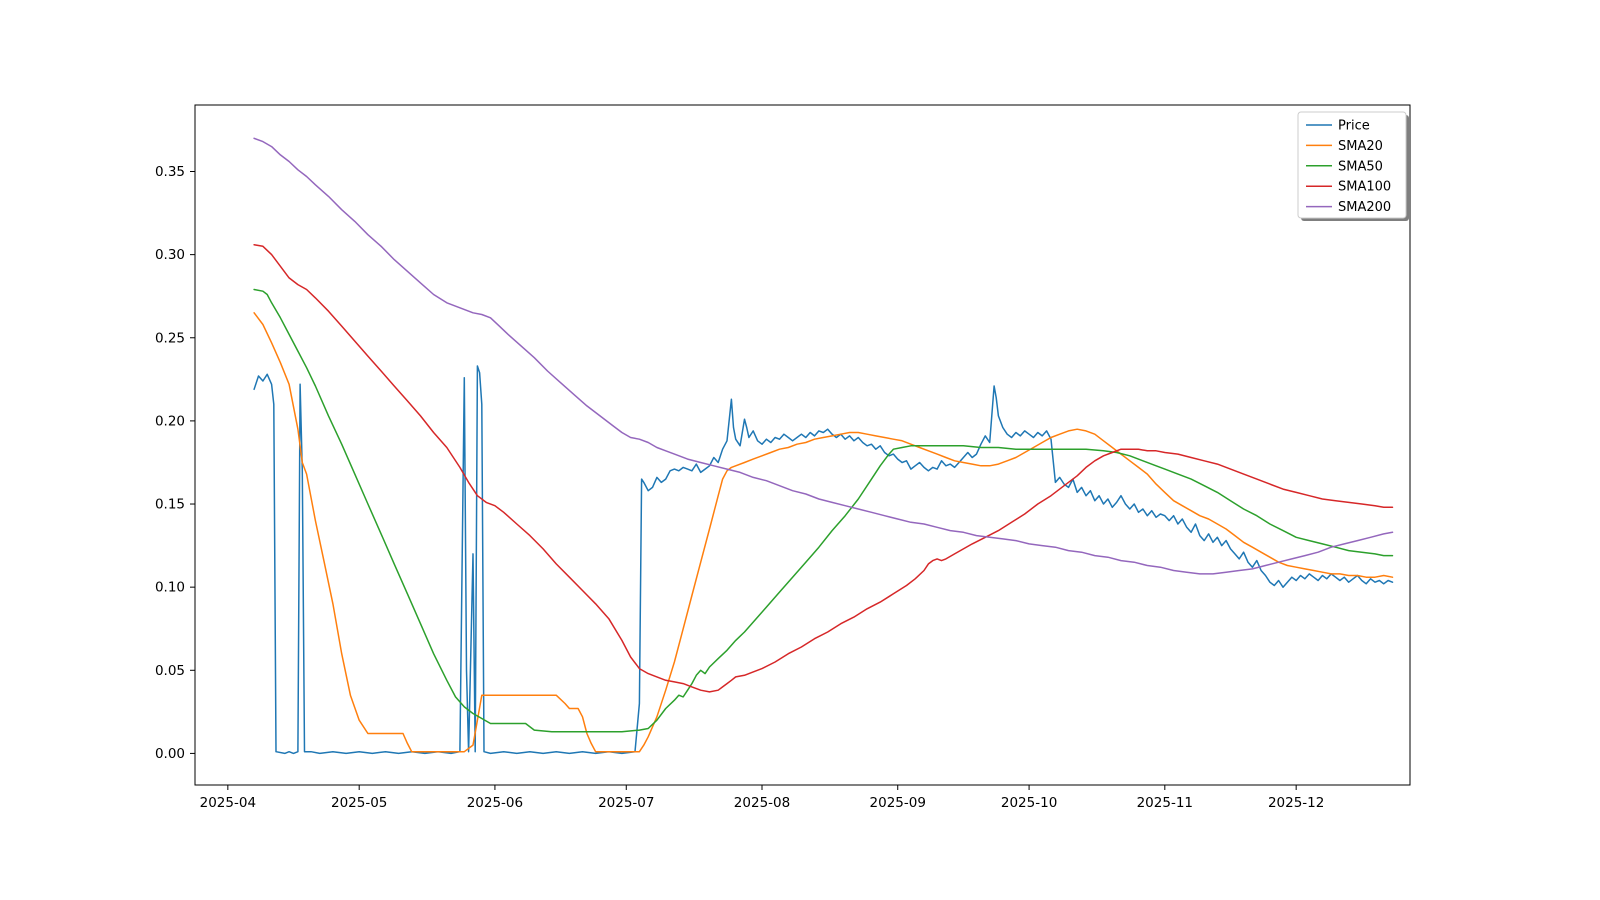 The width and height of the screenshot is (1600, 900). I want to click on legend-label-sma200: SMA200, so click(1364, 207).